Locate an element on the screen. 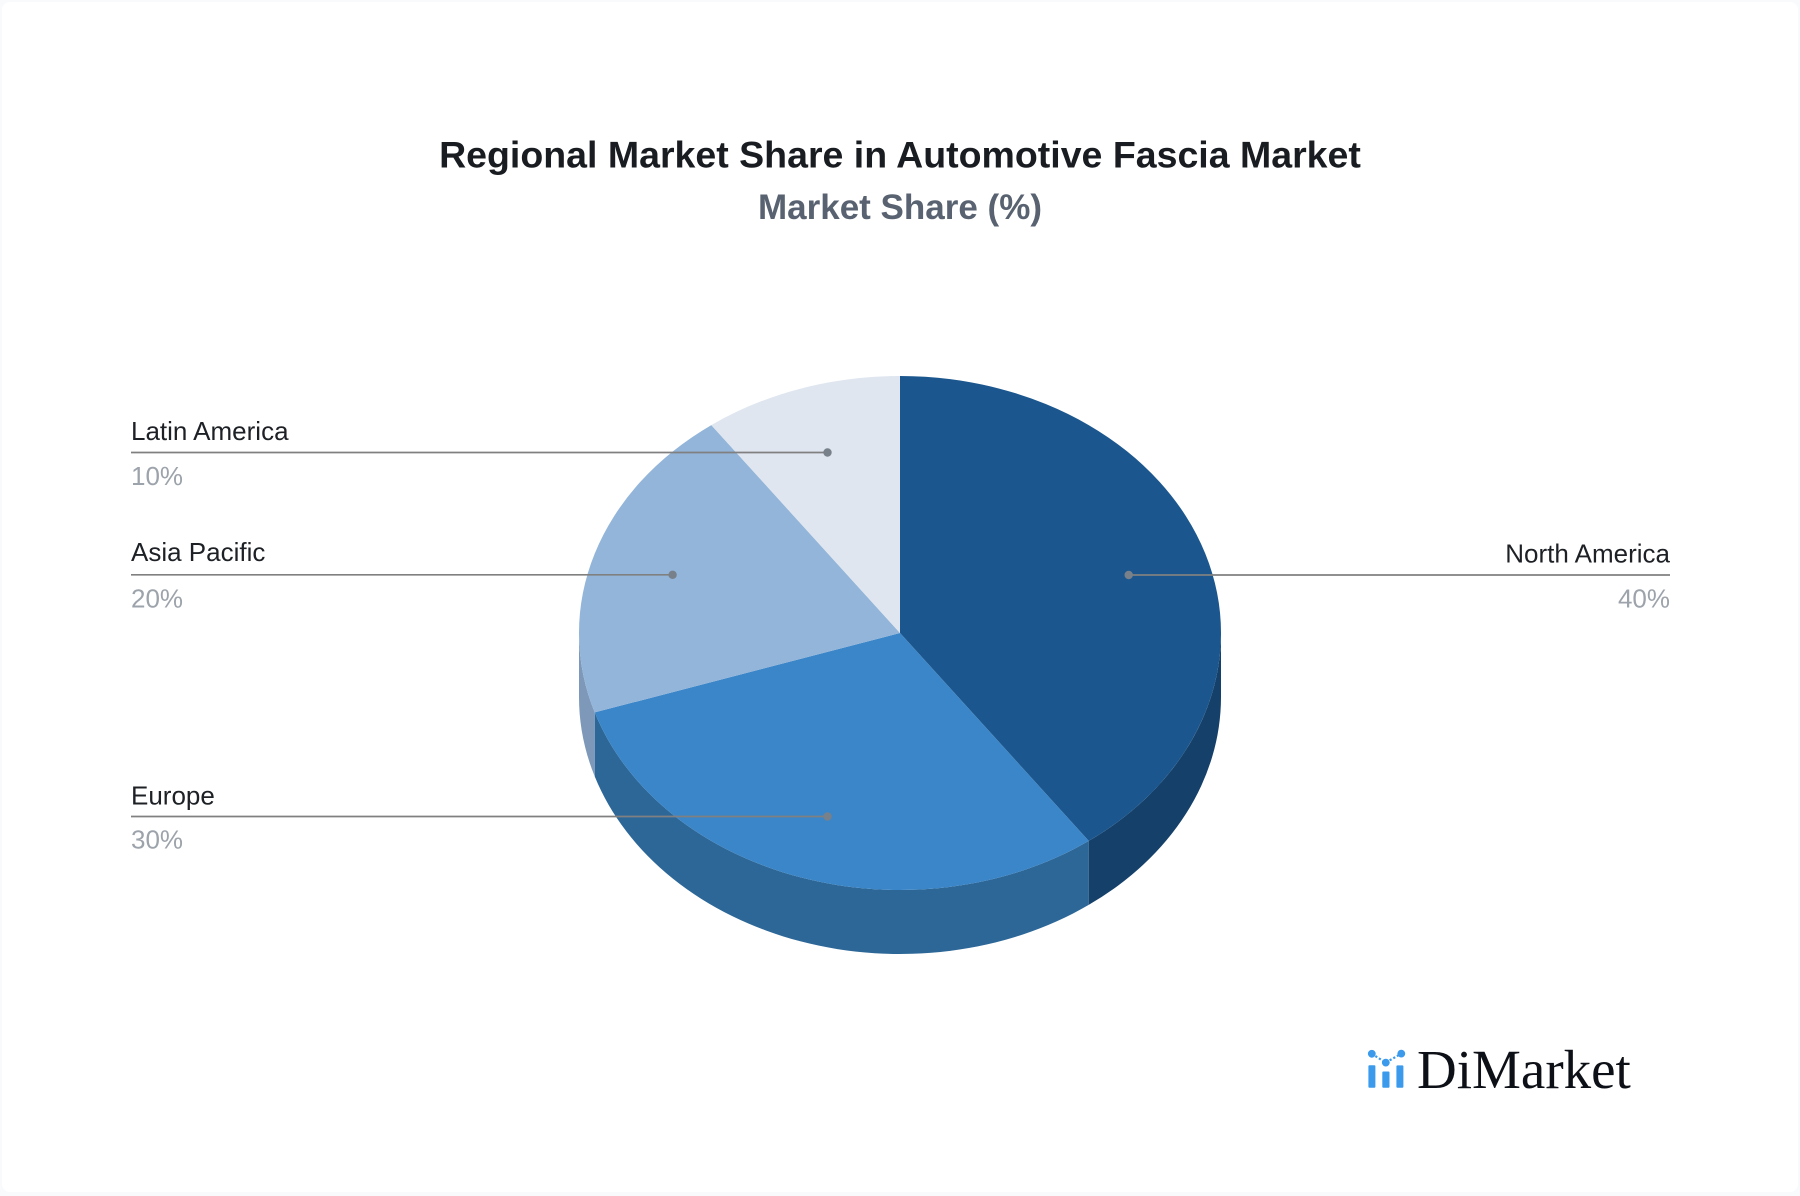 This screenshot has height=1196, width=1800. svg-text: Latin America is located at coordinates (210, 431).